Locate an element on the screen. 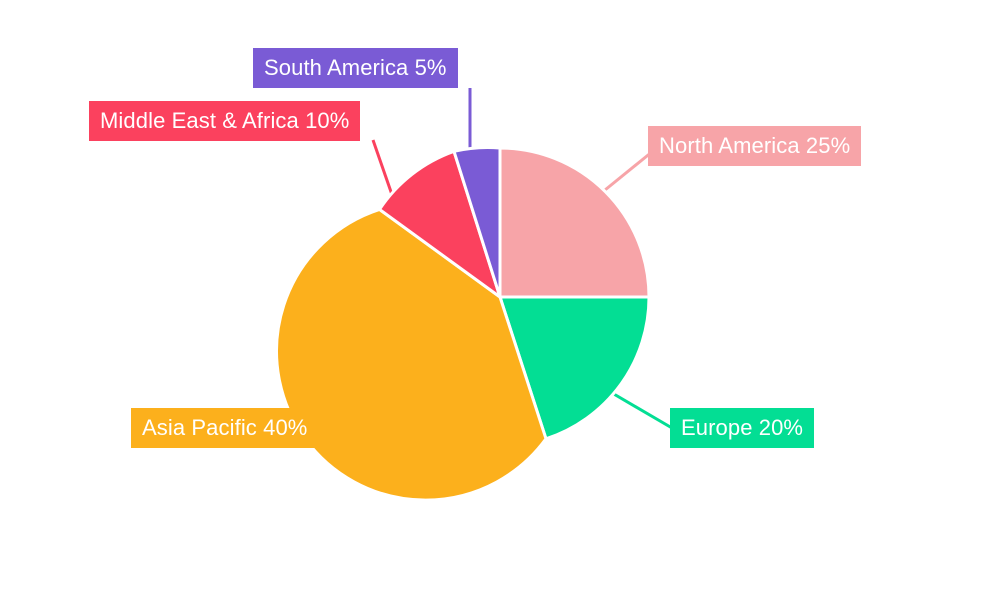 Image resolution: width=1000 pixels, height=600 pixels. label-north-america: North America 25% is located at coordinates (755, 146).